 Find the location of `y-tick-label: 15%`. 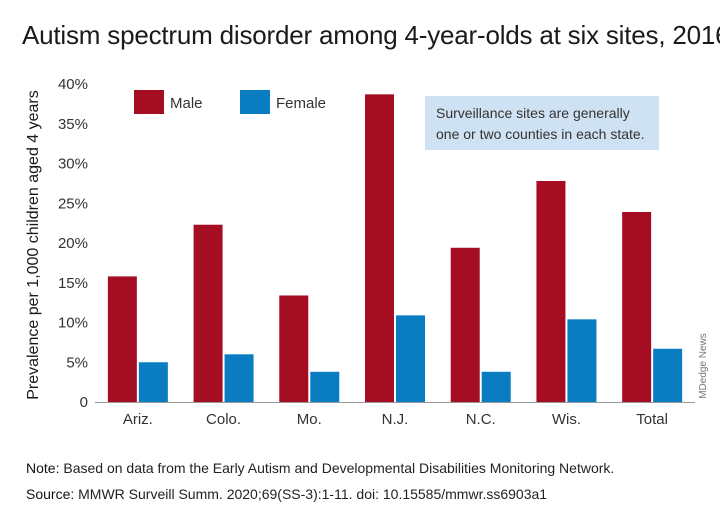

y-tick-label: 15% is located at coordinates (73, 283).